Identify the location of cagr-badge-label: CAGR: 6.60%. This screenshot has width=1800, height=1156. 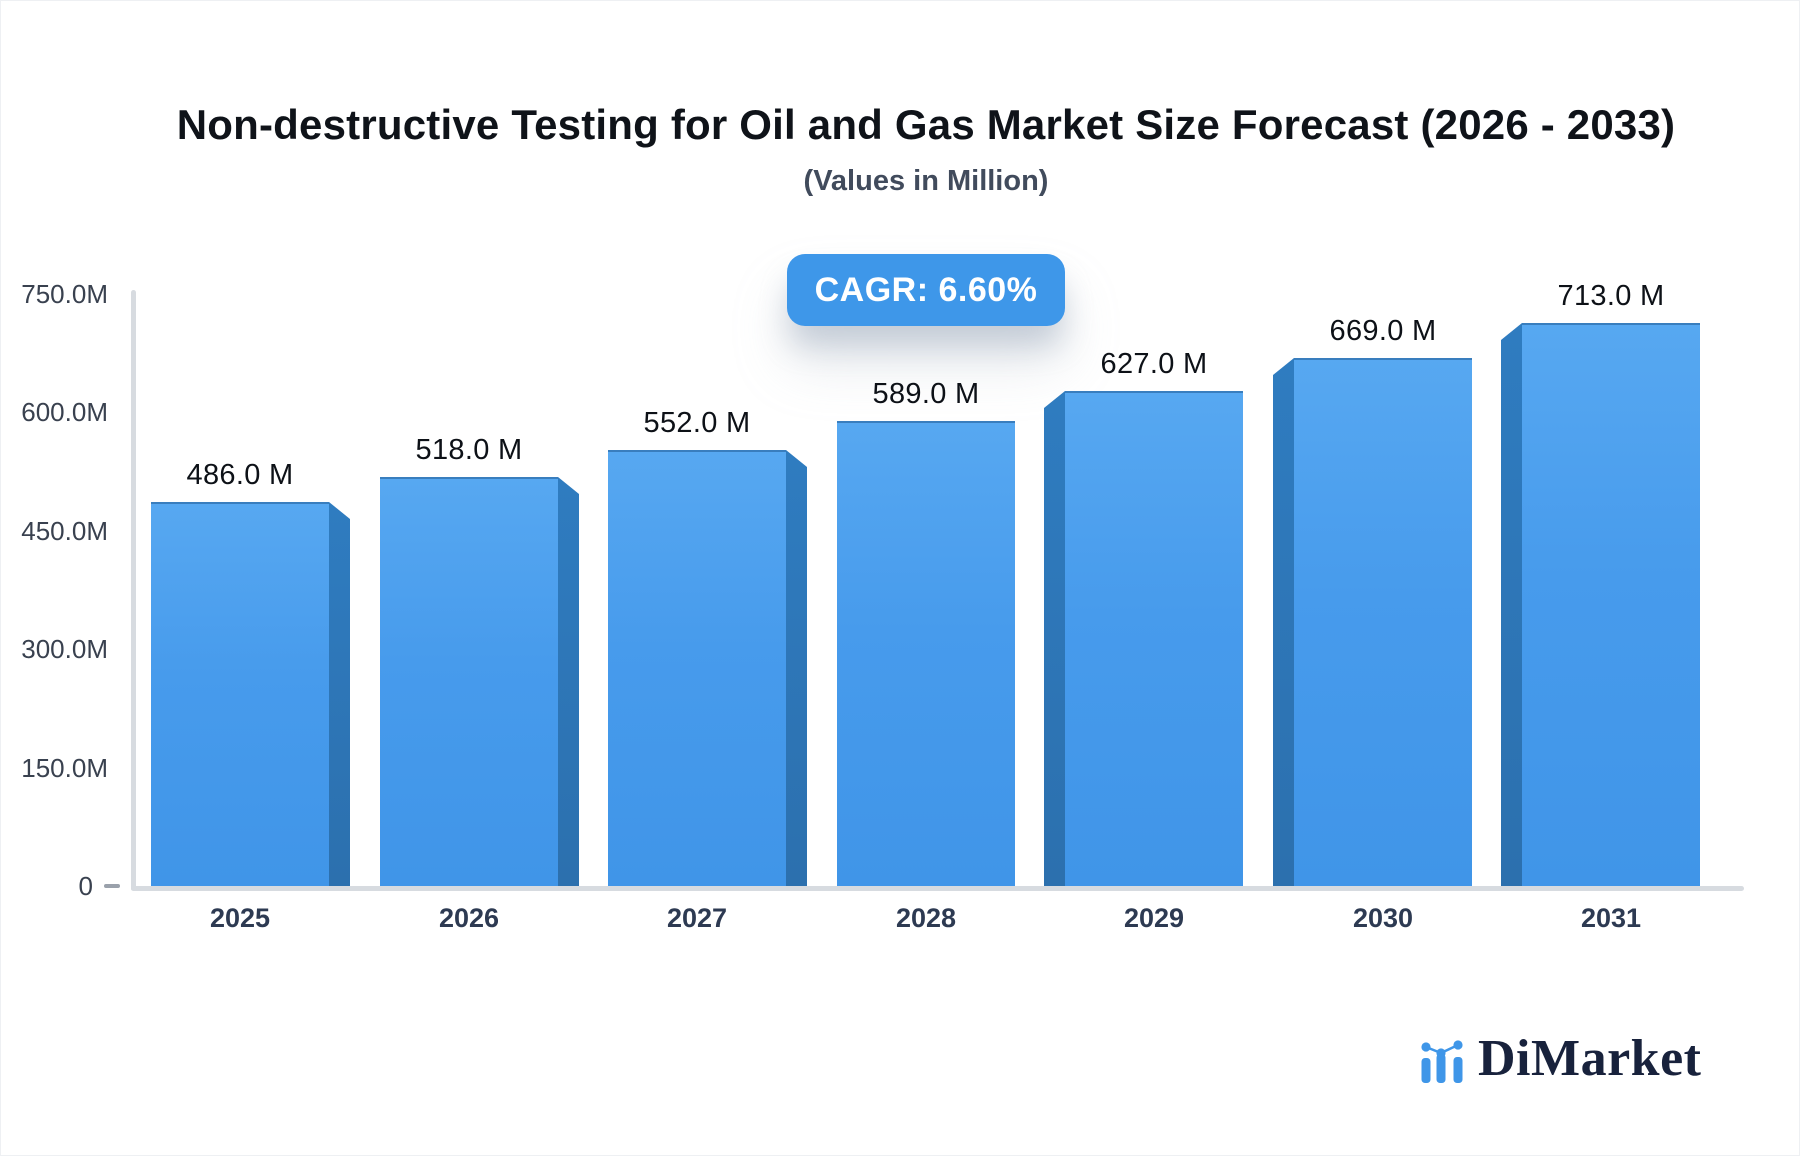
(926, 289).